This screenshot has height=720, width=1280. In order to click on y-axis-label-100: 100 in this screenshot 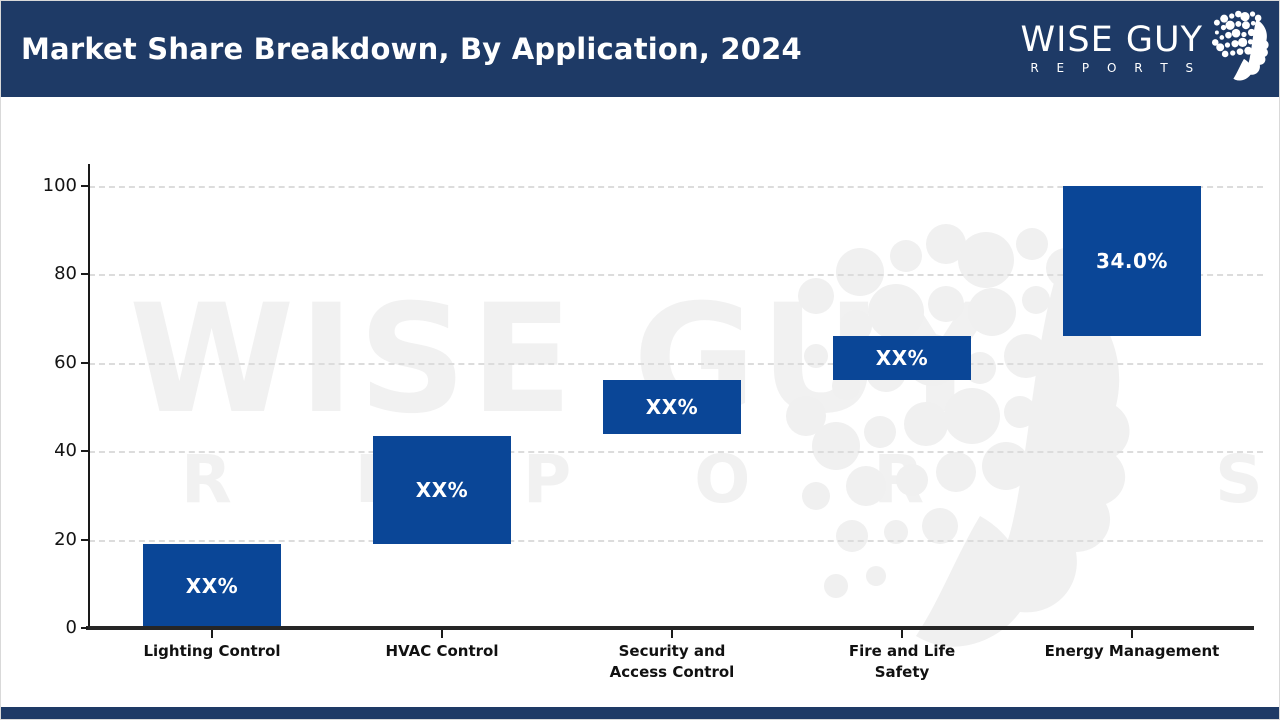, I will do `click(59, 185)`.